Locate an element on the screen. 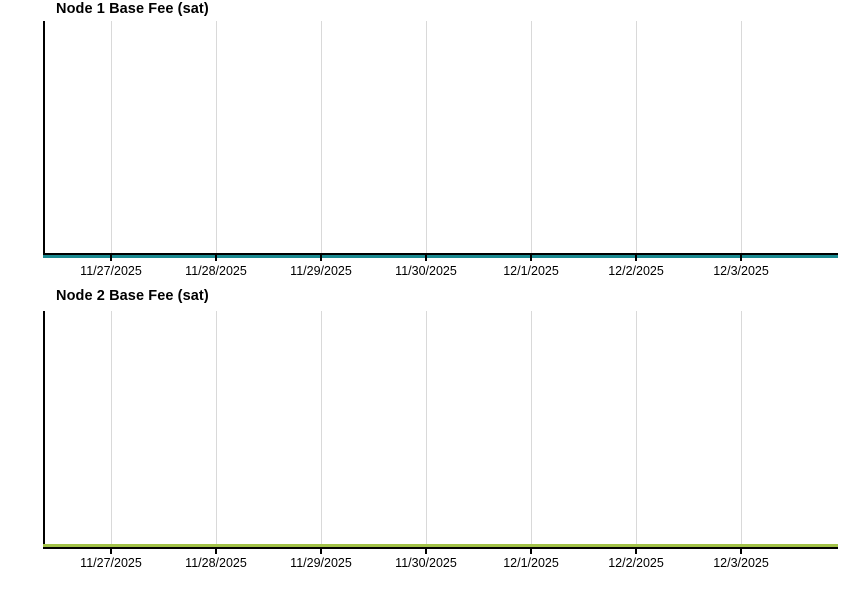 The width and height of the screenshot is (860, 600). chart-title: Node 1 Base Fee (sat) is located at coordinates (132, 9).